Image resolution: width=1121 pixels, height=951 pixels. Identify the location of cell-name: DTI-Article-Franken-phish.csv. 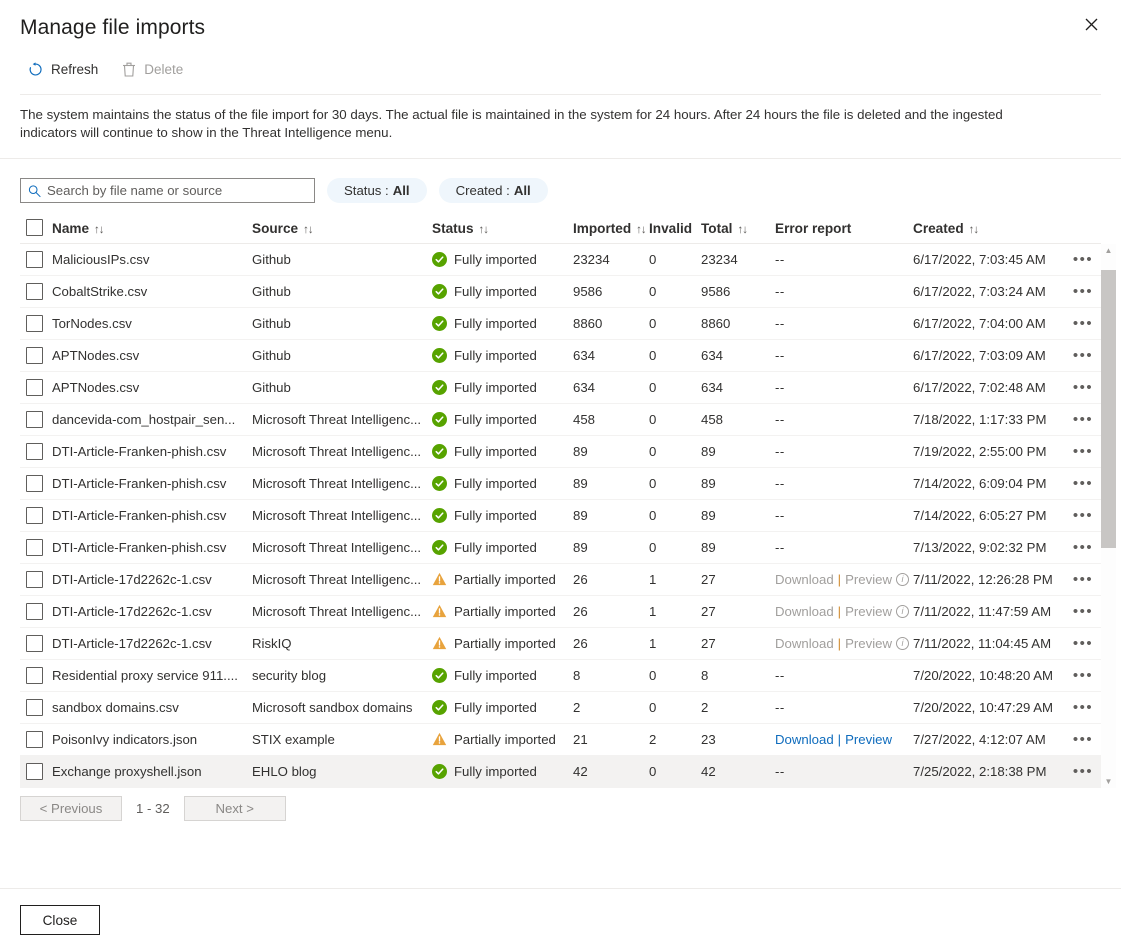
(152, 483).